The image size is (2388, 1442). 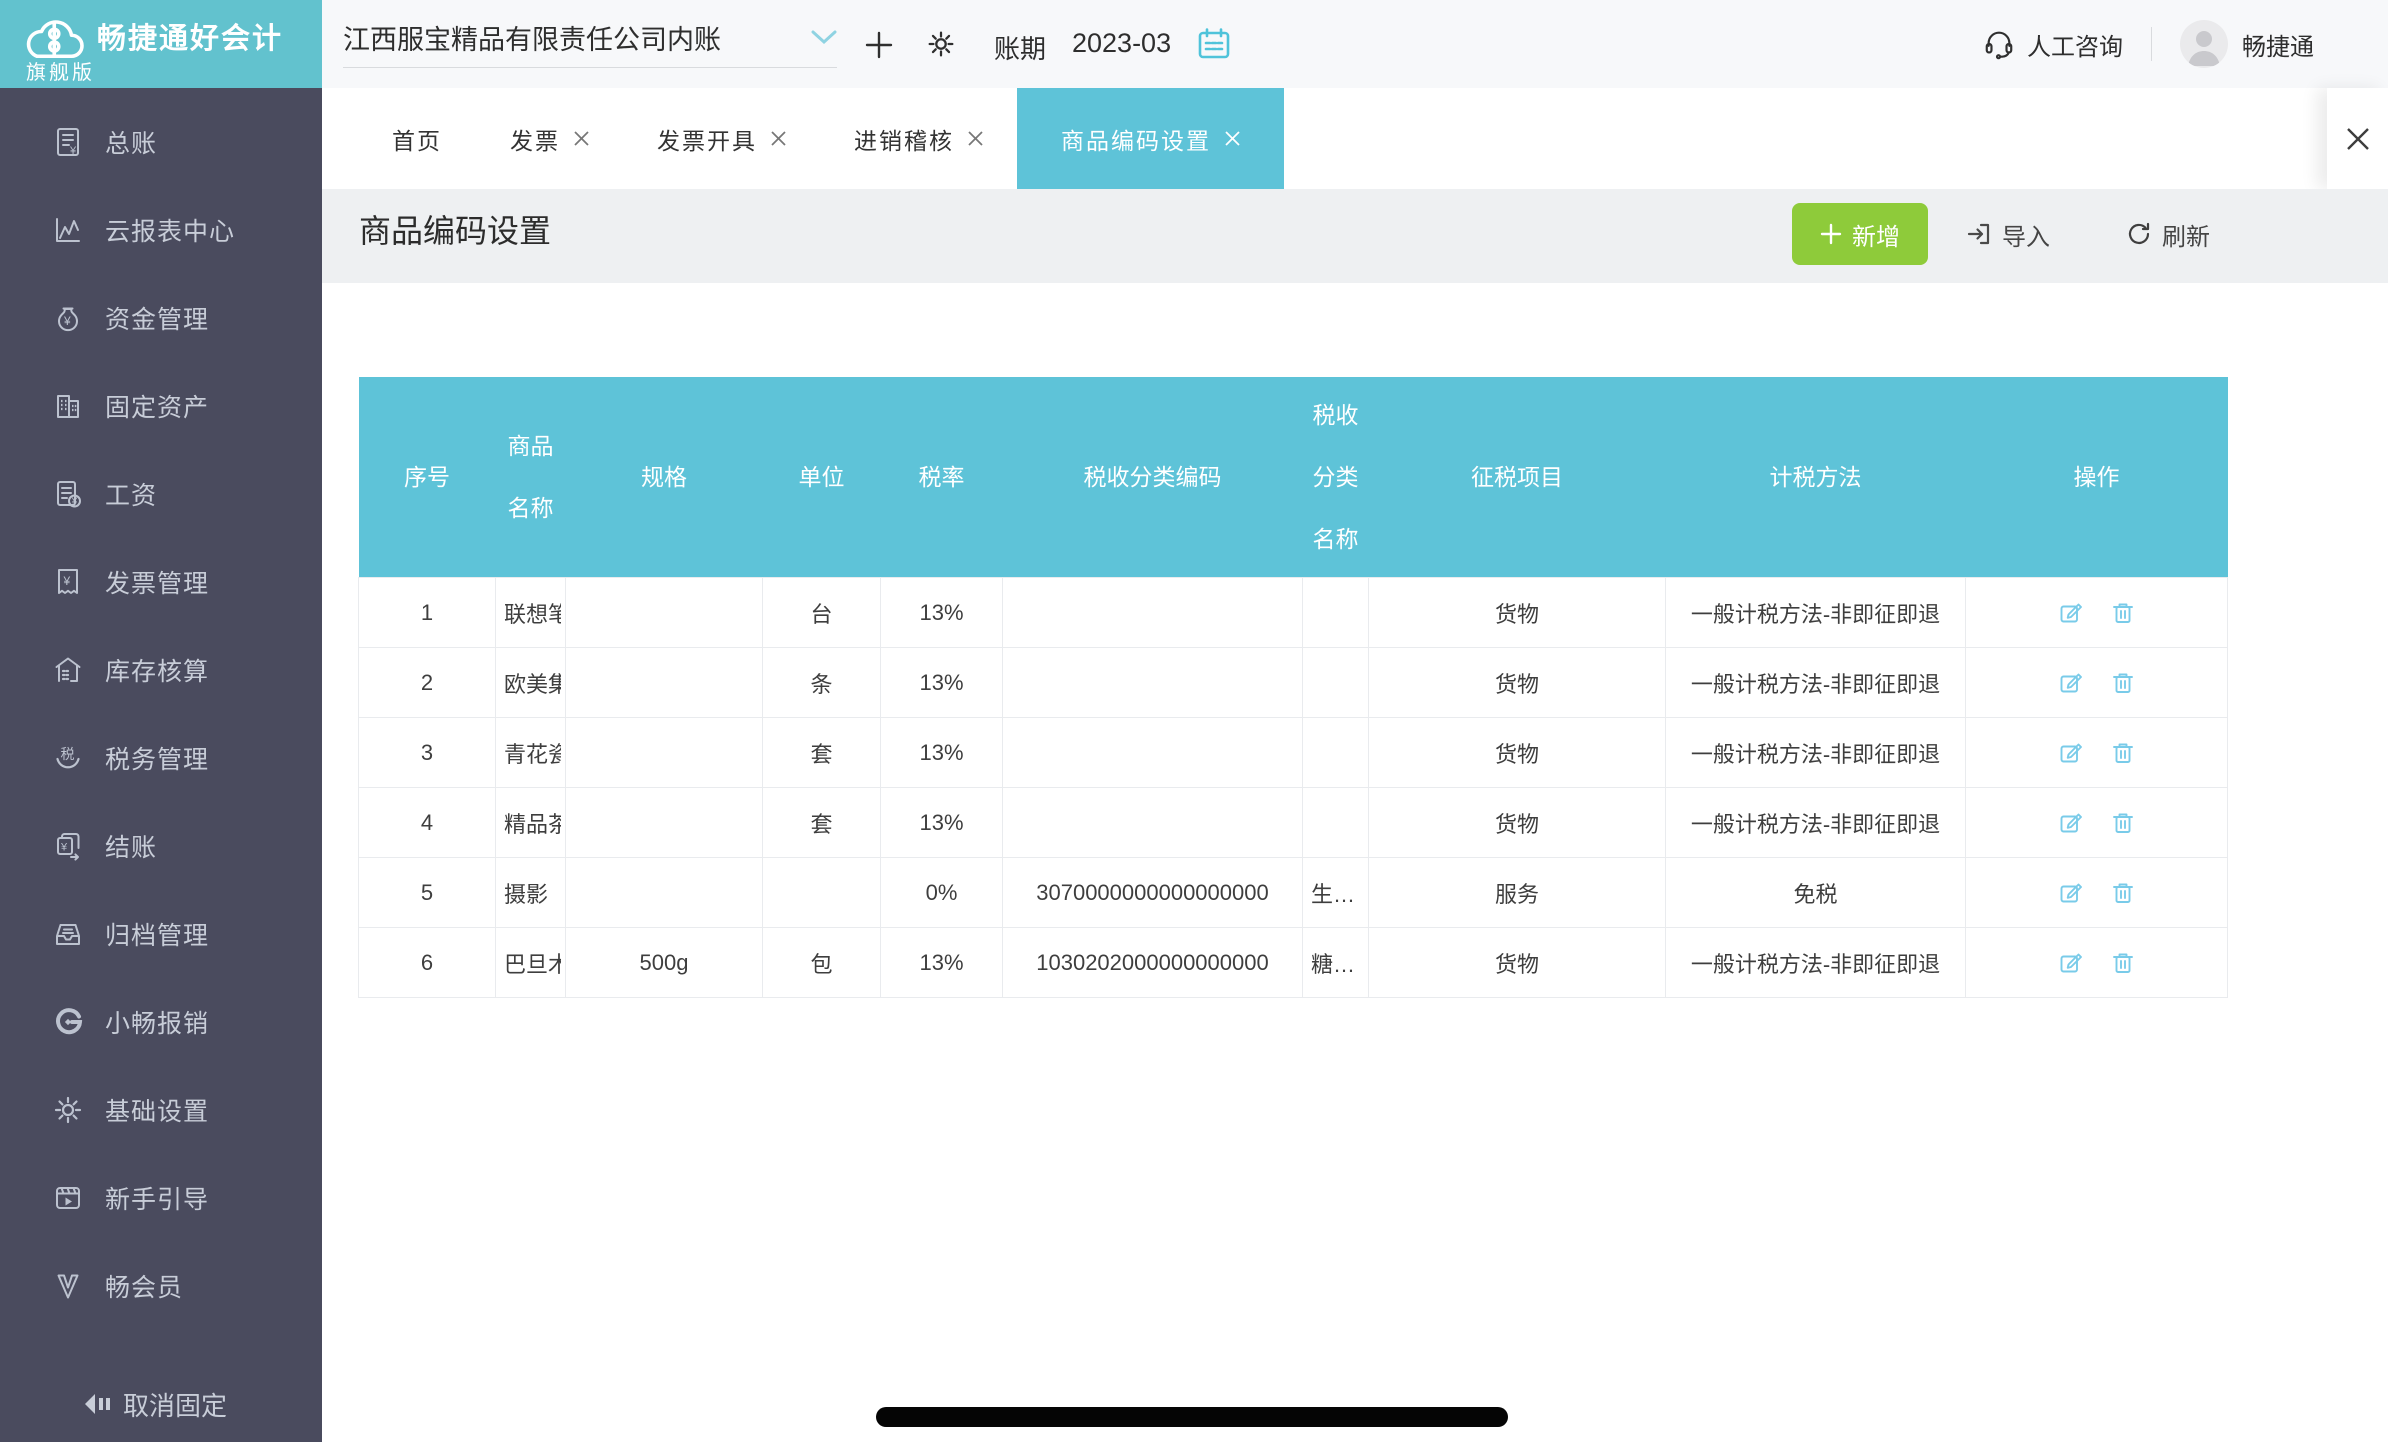 I want to click on sidebar-item-beginner-guide: 新手引导, so click(x=161, y=1198).